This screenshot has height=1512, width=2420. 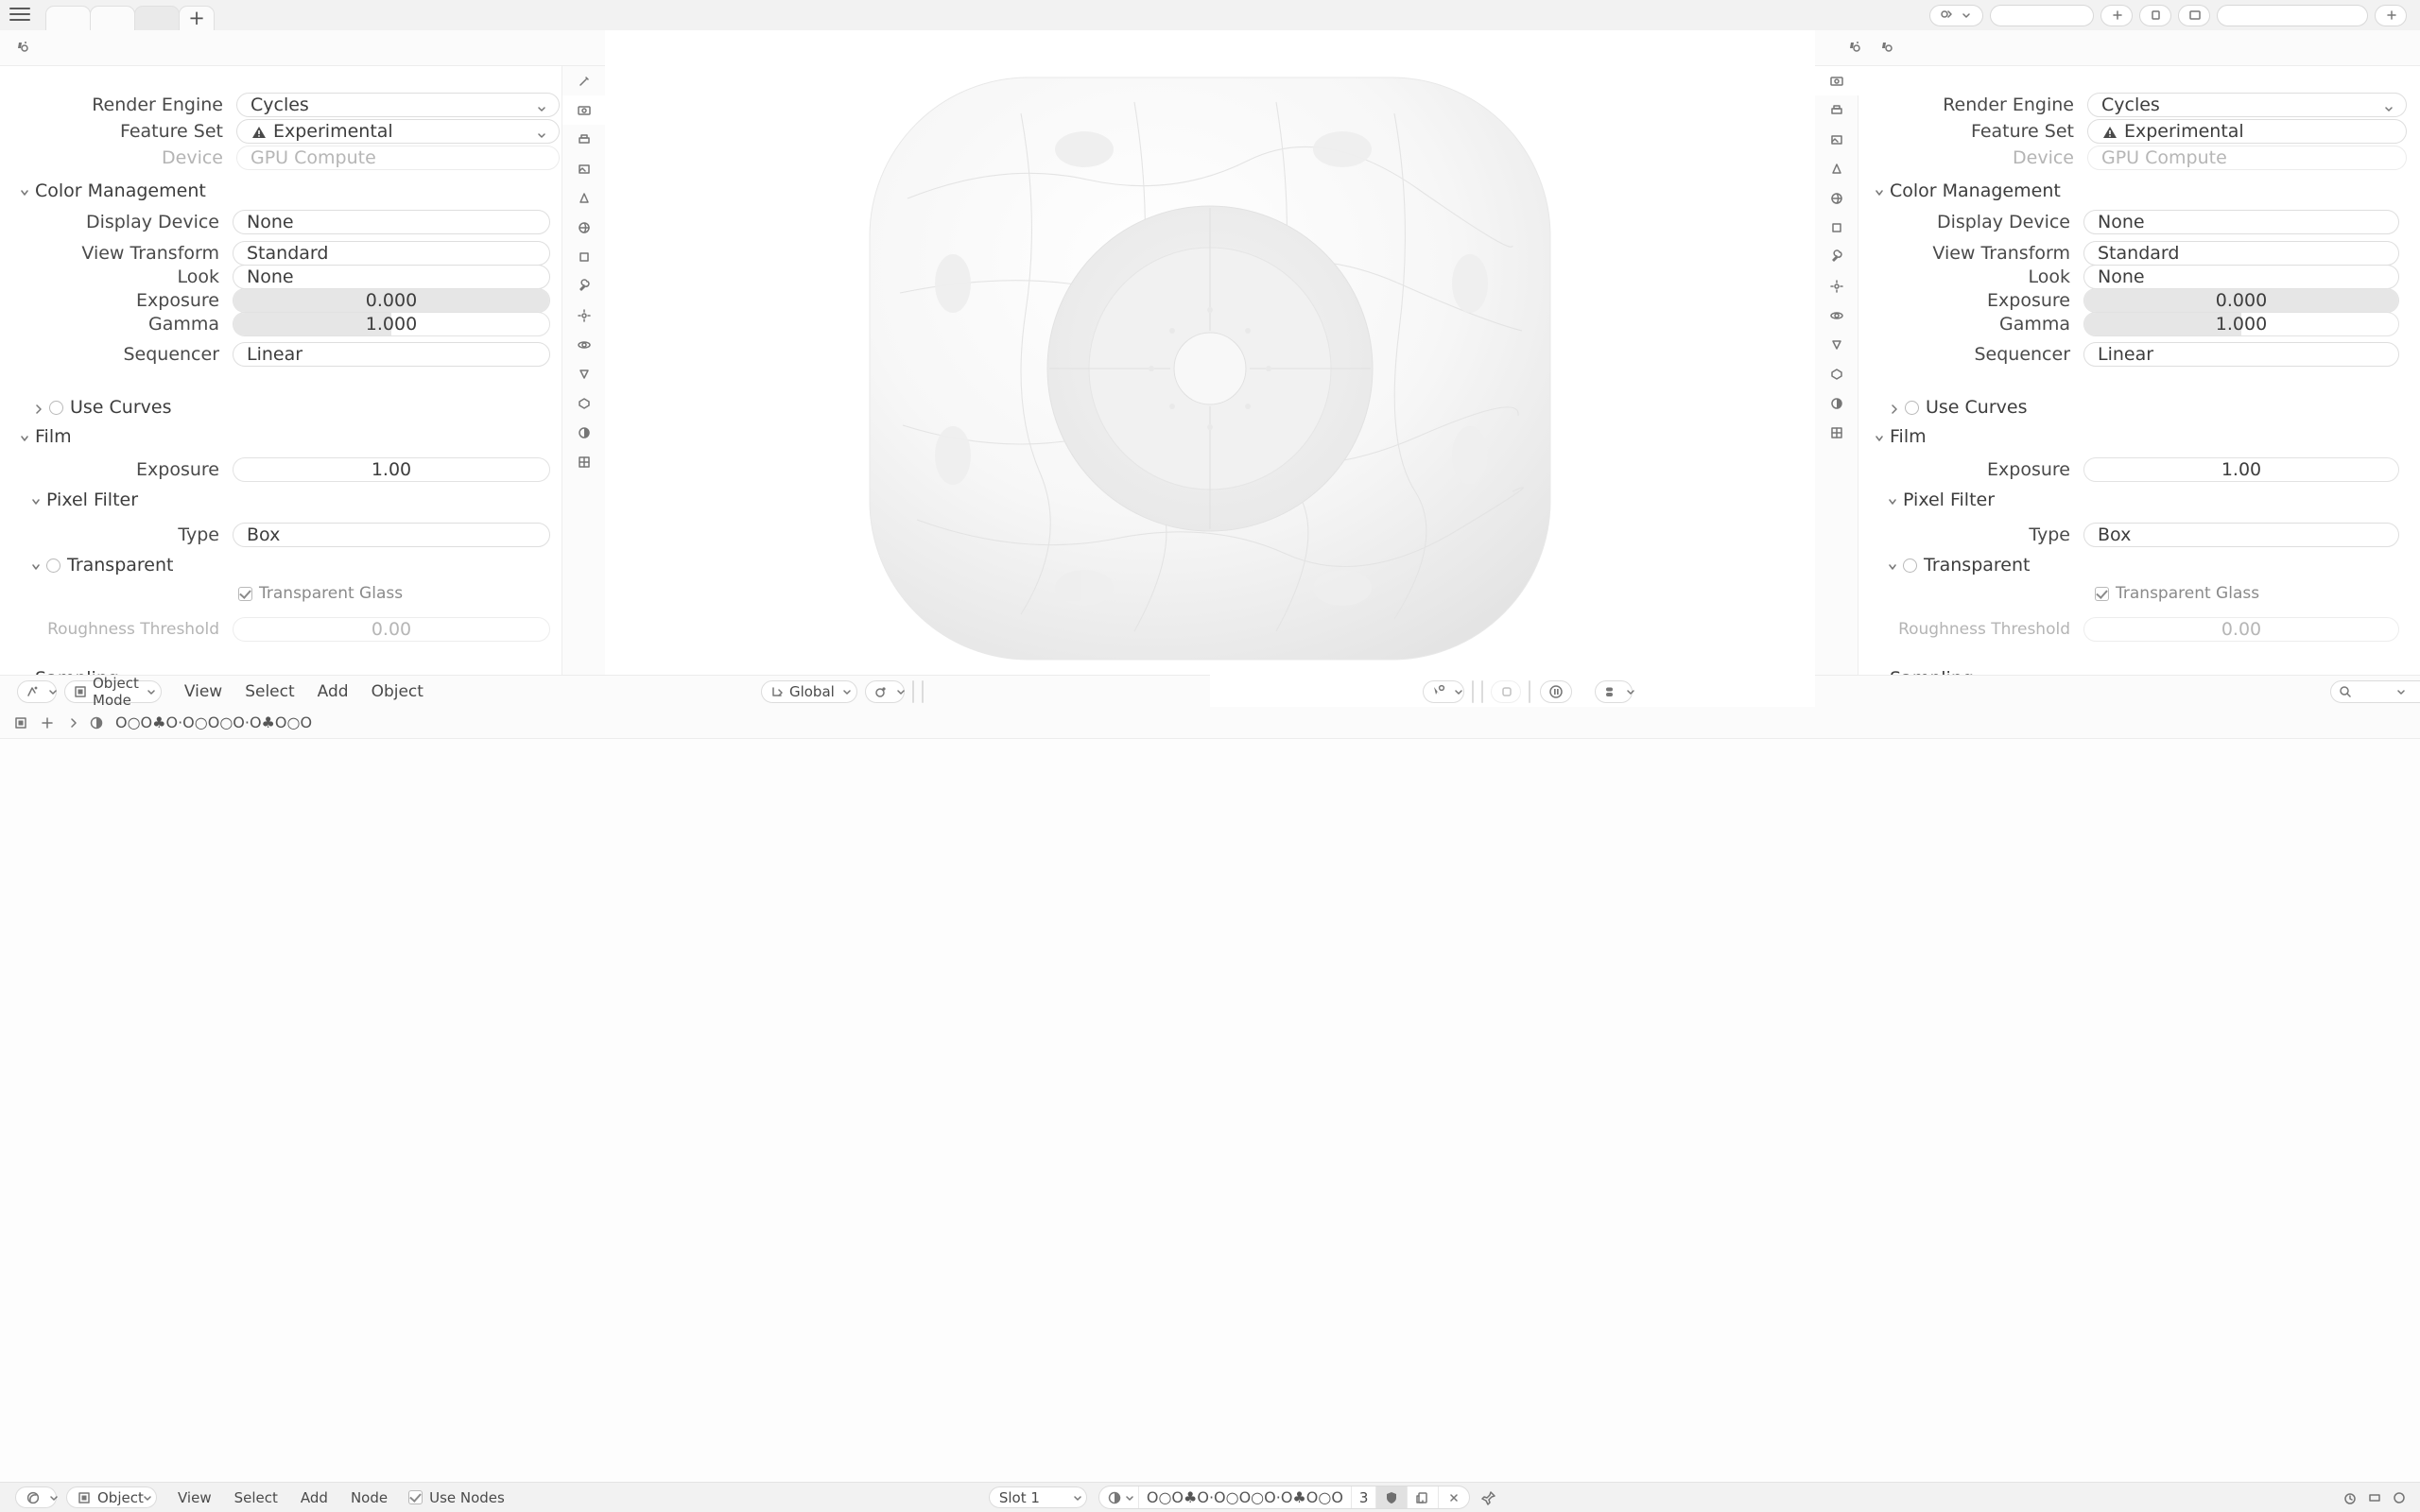 I want to click on feature-set-dropdown-r: Experimental, so click(x=2247, y=131).